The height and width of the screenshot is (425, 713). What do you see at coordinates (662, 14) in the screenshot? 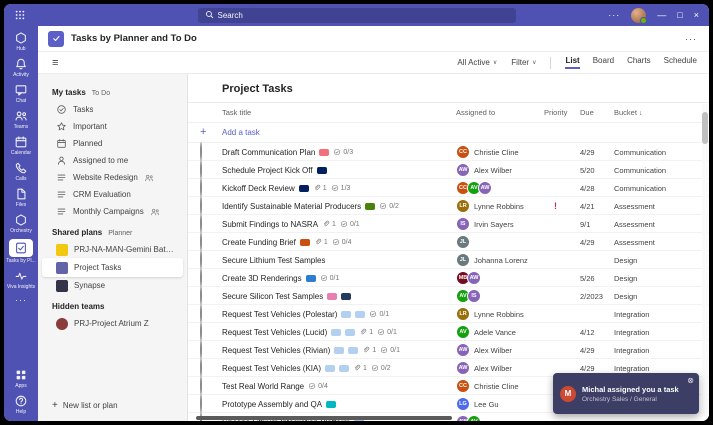
I see `minimize-icon: —` at bounding box center [662, 14].